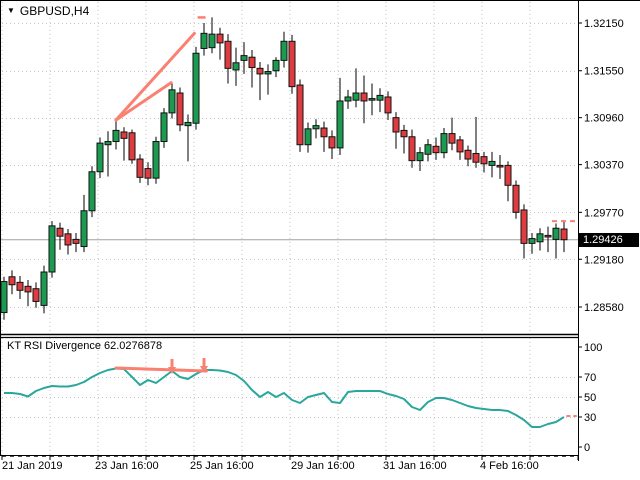 The image size is (640, 480). Describe the element at coordinates (161, 369) in the screenshot. I see `rsi-divergence-line` at that location.